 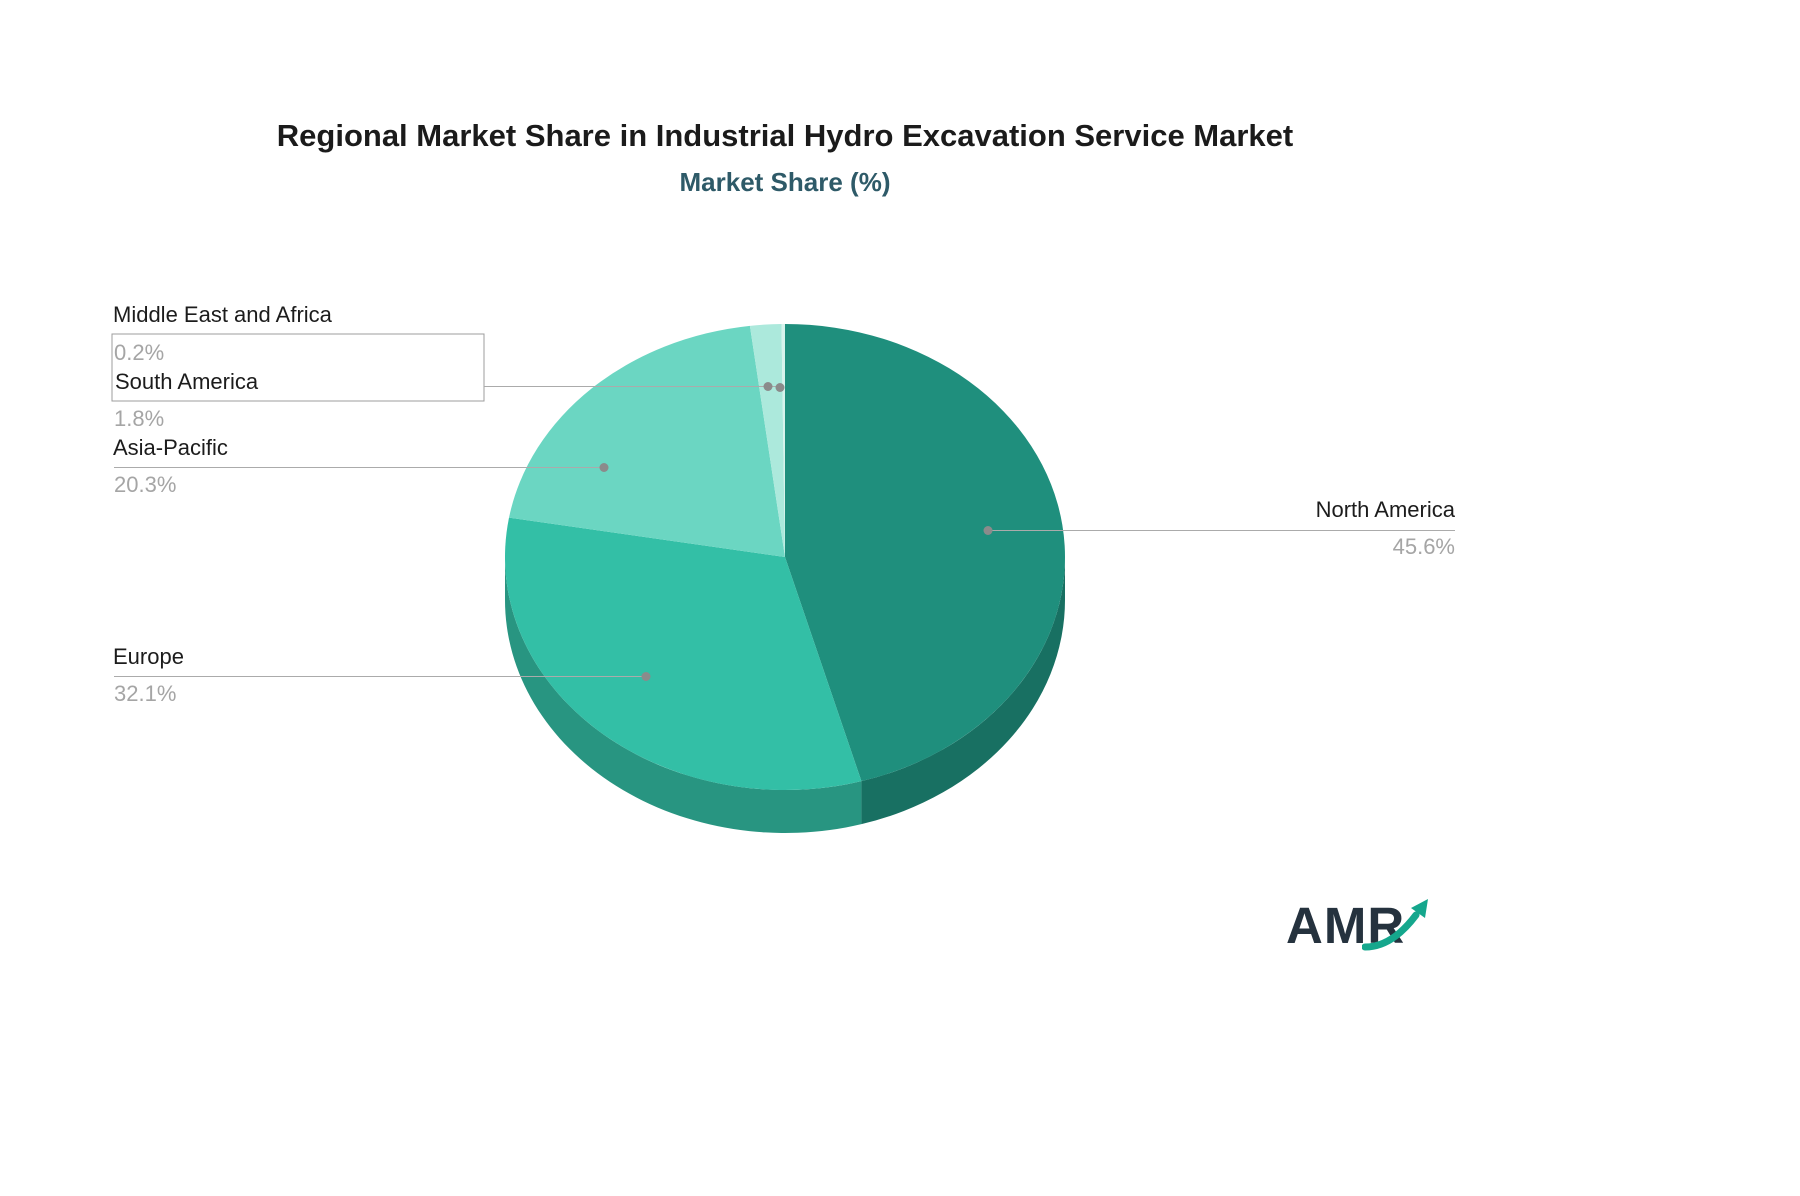 I want to click on pie-slice-europe, so click(x=683, y=653).